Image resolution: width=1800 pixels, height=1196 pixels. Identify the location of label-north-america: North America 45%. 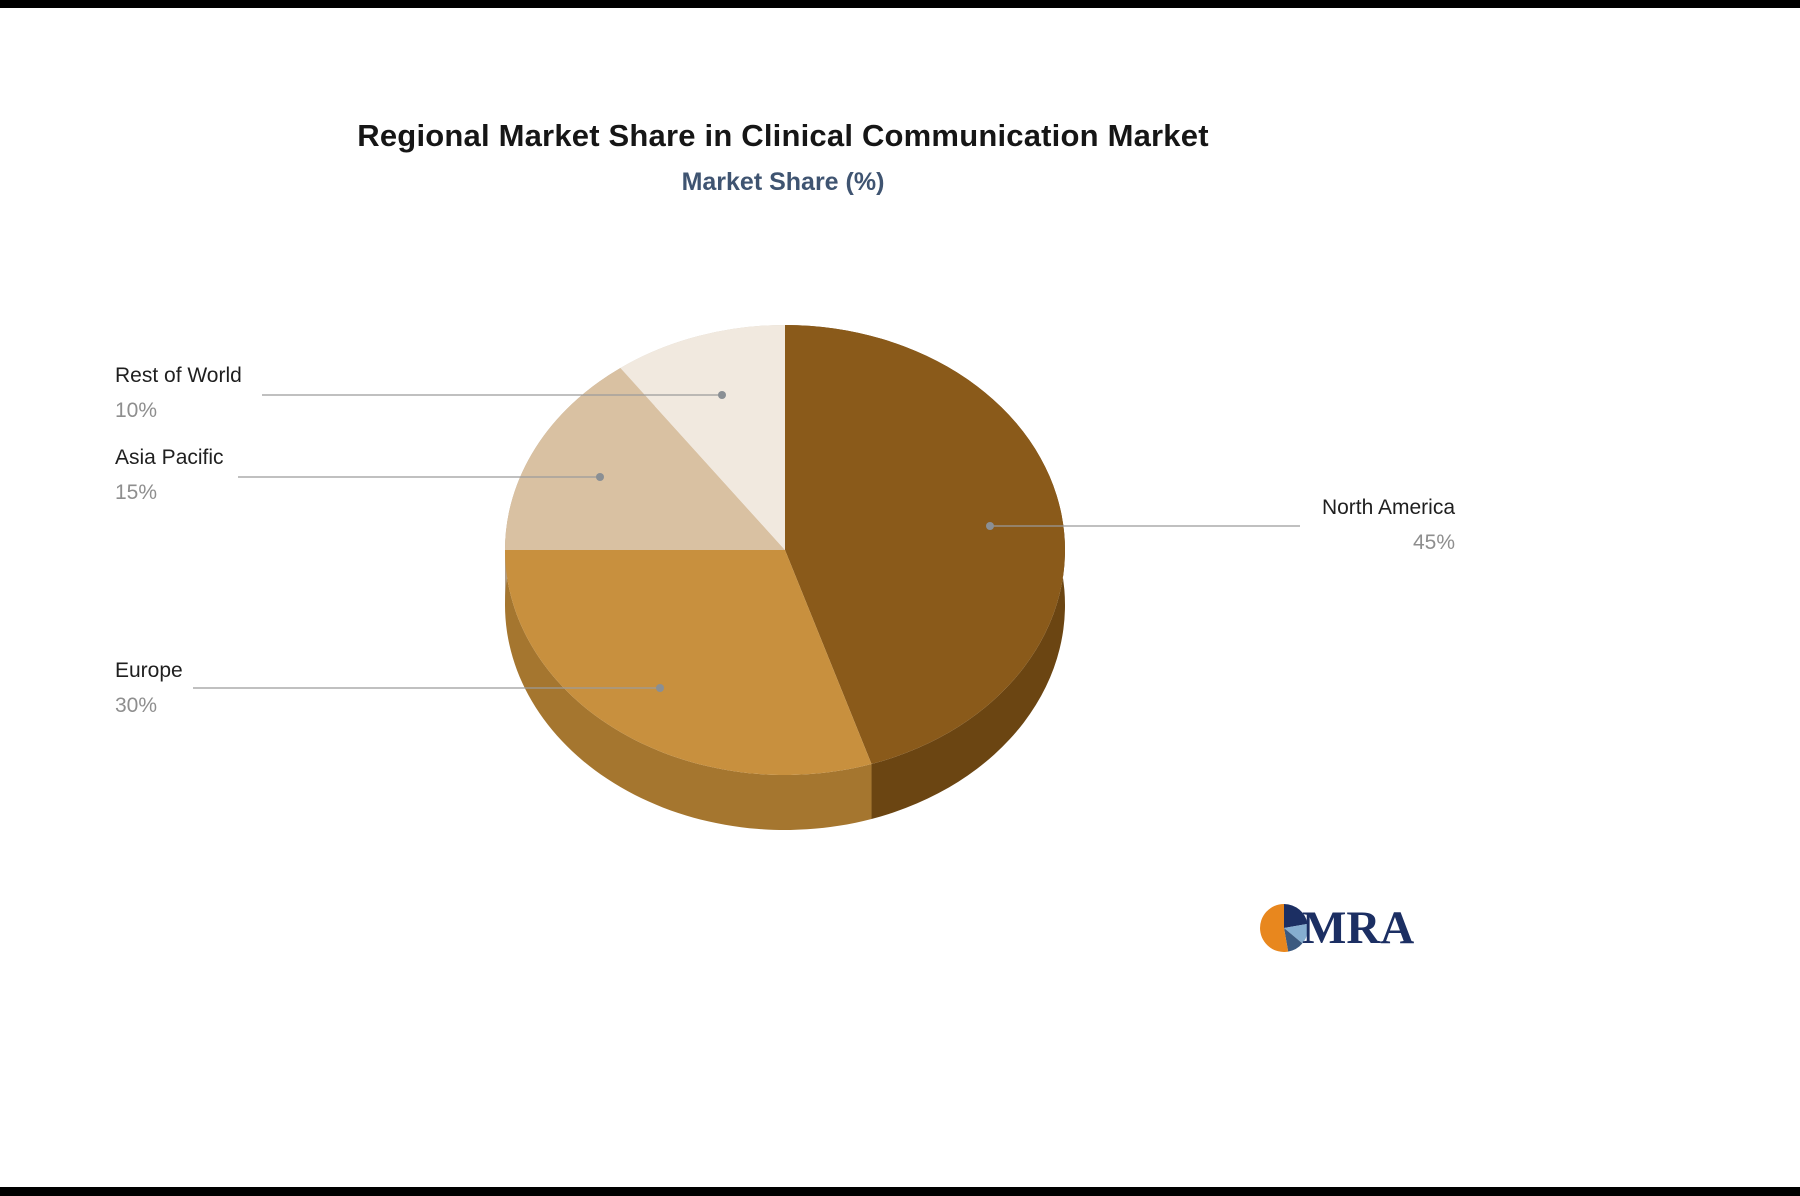
(1305, 525).